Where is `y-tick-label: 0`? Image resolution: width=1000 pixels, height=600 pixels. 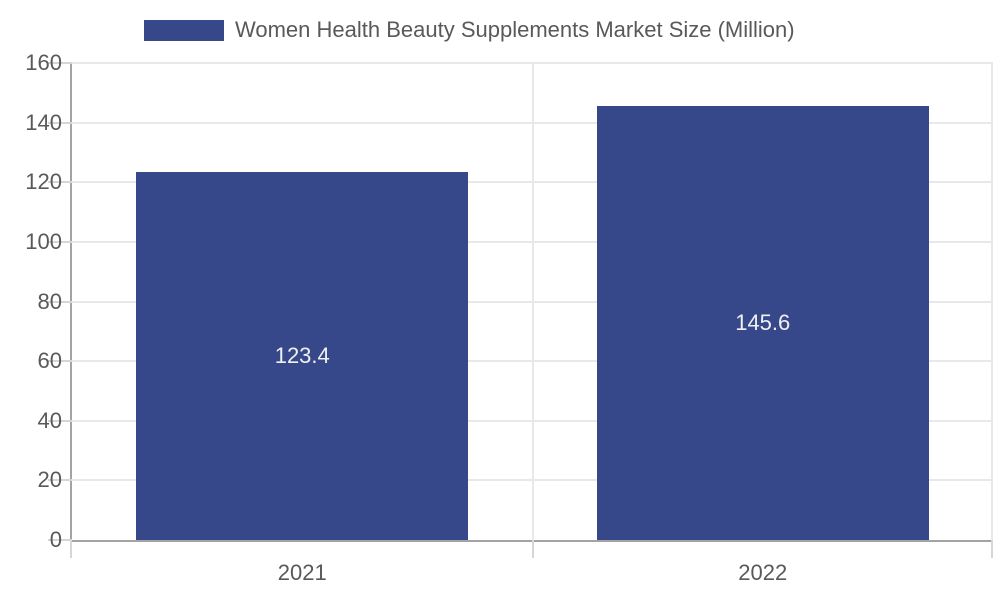 y-tick-label: 0 is located at coordinates (55, 539).